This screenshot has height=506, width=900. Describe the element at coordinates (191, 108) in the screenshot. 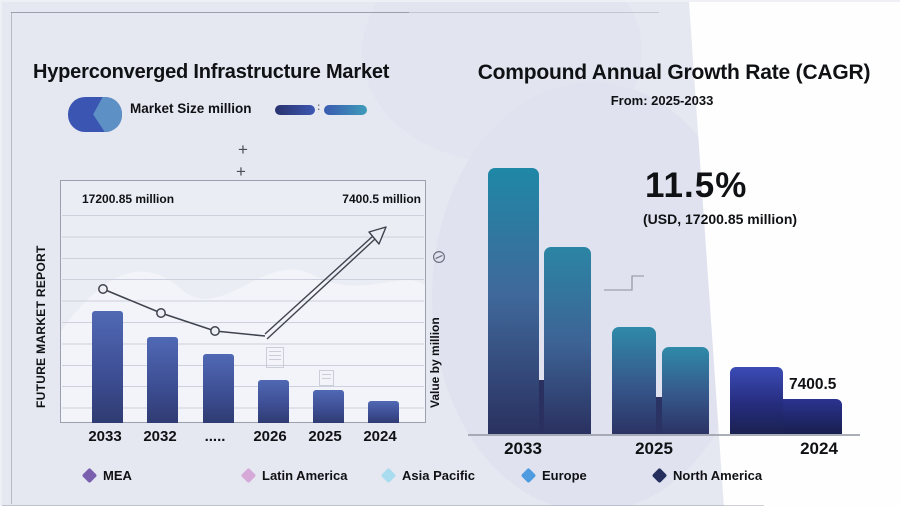

I see `market-size-label: Market Size million` at that location.